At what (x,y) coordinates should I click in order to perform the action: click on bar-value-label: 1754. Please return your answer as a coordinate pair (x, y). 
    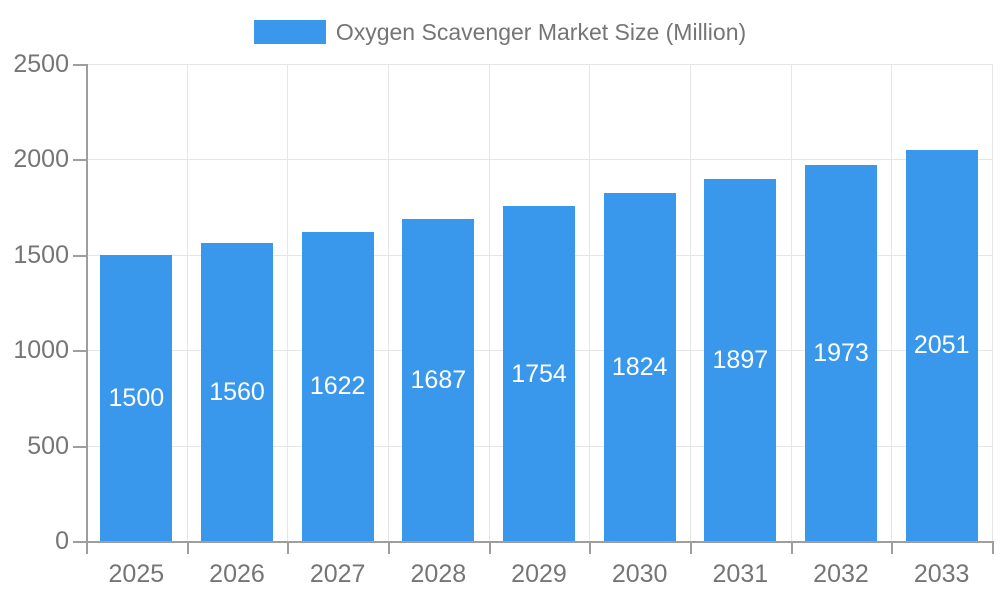
    Looking at the image, I should click on (539, 373).